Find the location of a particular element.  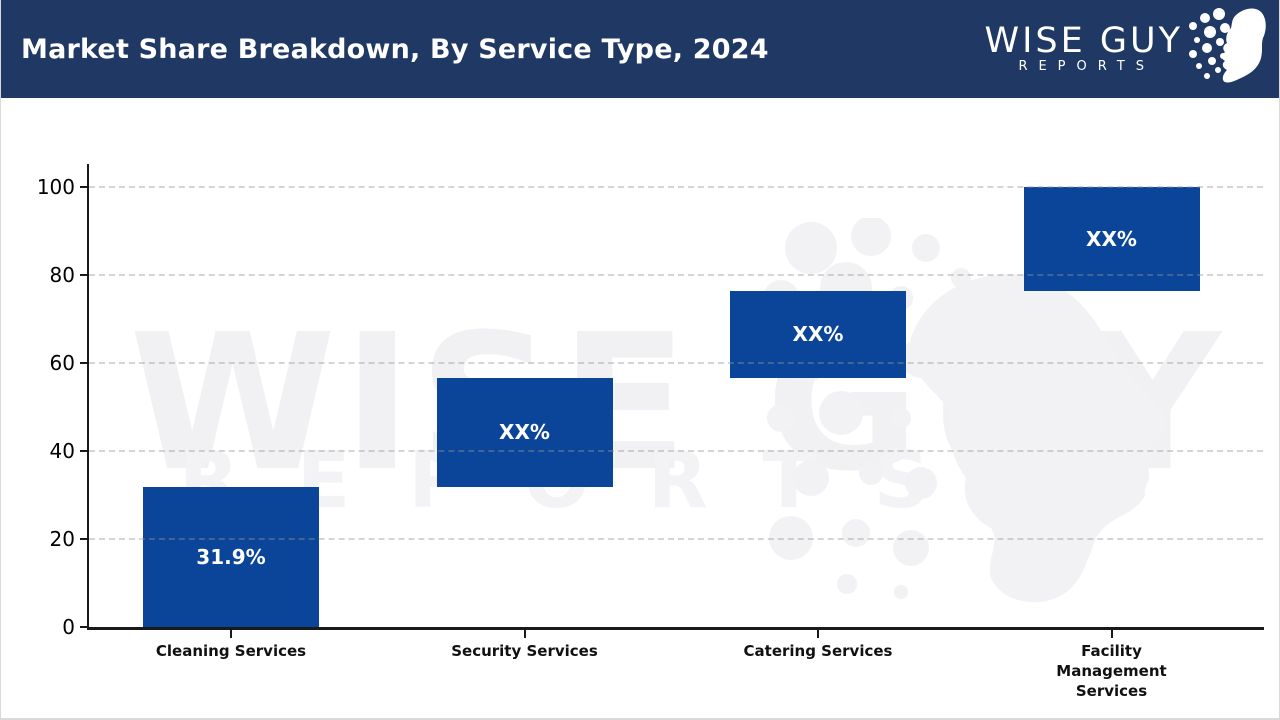

brand-subtitle: REPORTS is located at coordinates (1087, 66).